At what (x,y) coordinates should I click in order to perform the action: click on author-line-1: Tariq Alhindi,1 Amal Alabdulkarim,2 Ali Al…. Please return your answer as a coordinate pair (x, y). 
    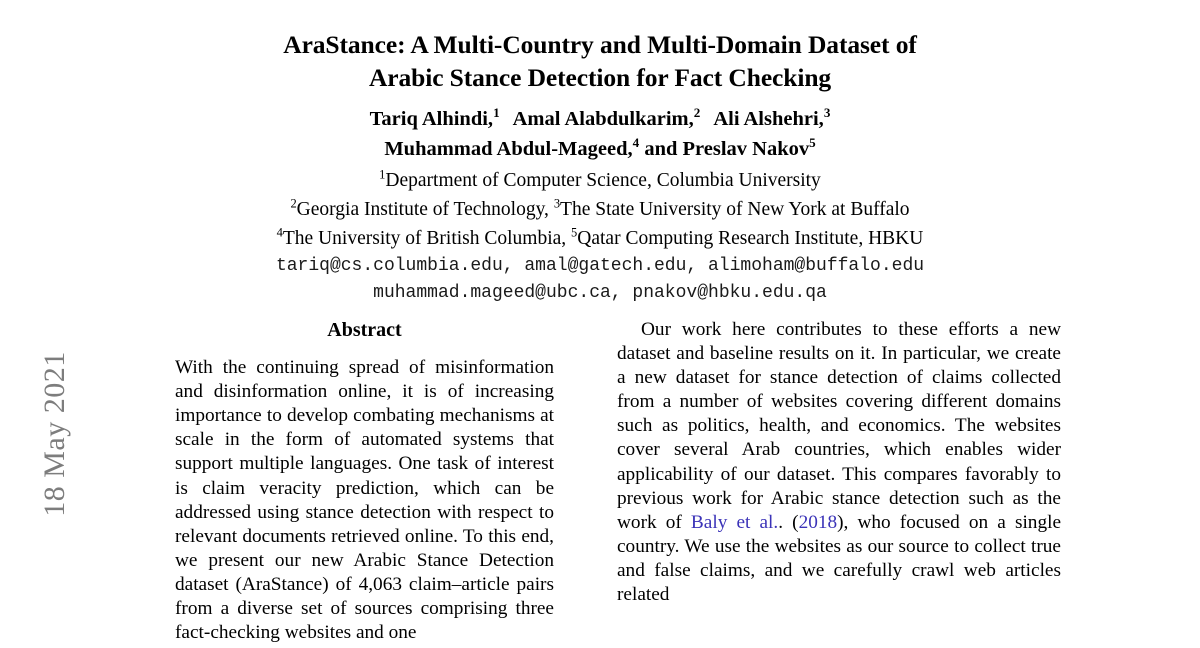
    Looking at the image, I should click on (600, 119).